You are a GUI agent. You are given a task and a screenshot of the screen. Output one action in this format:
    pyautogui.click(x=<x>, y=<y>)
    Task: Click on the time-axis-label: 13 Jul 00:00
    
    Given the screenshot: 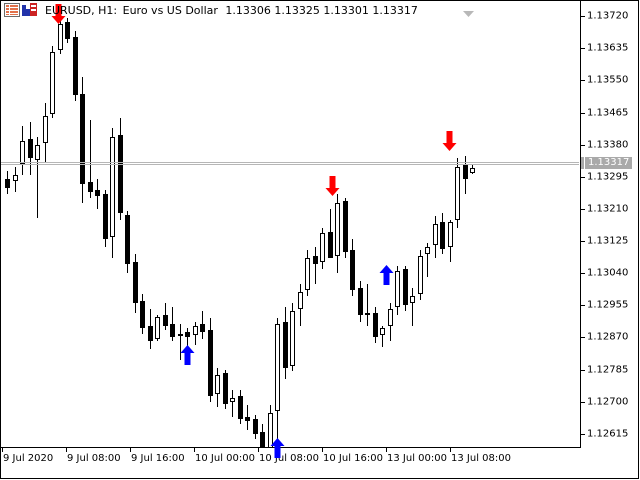 What is the action you would take?
    pyautogui.click(x=417, y=458)
    